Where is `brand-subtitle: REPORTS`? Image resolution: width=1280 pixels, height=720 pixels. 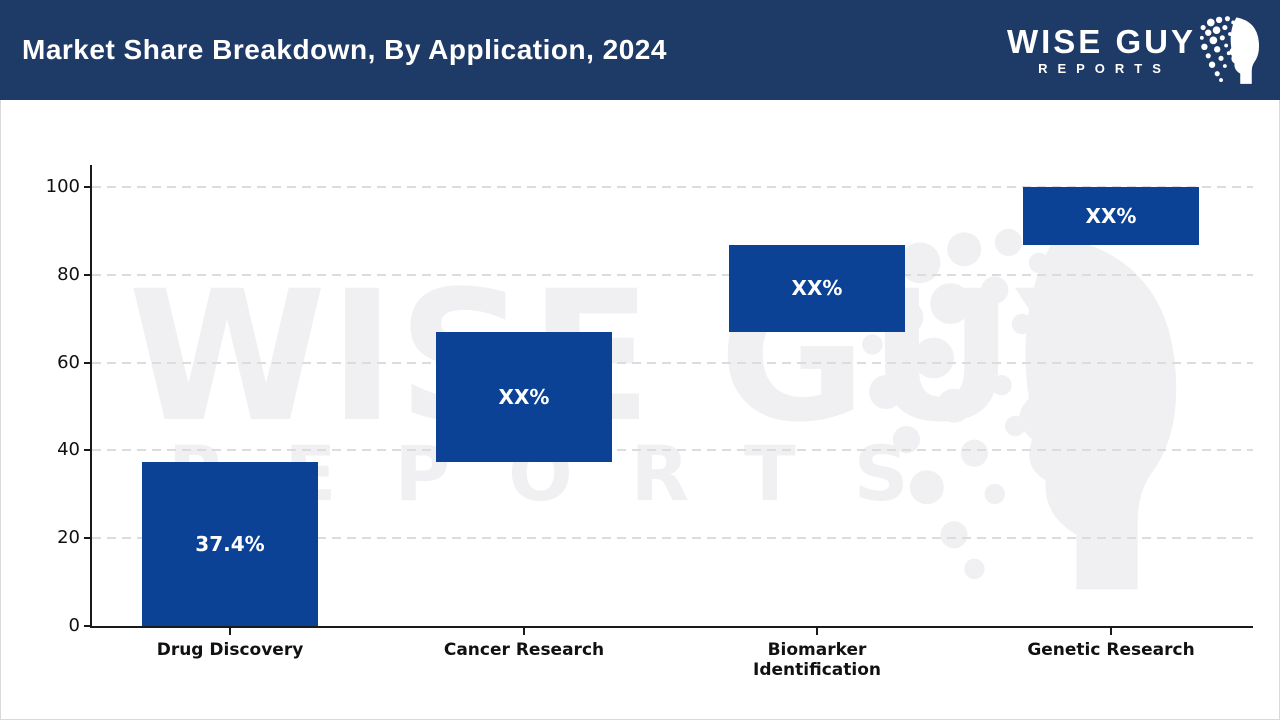
brand-subtitle: REPORTS is located at coordinates (1104, 68).